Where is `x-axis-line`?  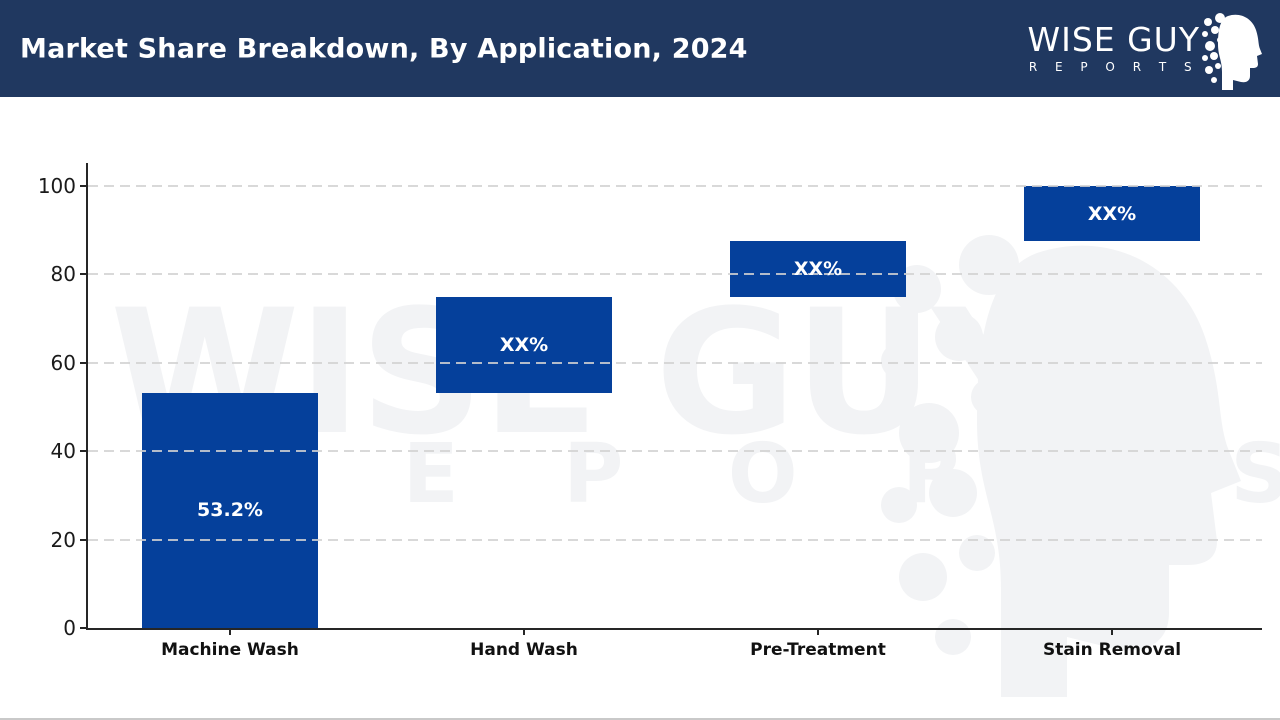 x-axis-line is located at coordinates (674, 629).